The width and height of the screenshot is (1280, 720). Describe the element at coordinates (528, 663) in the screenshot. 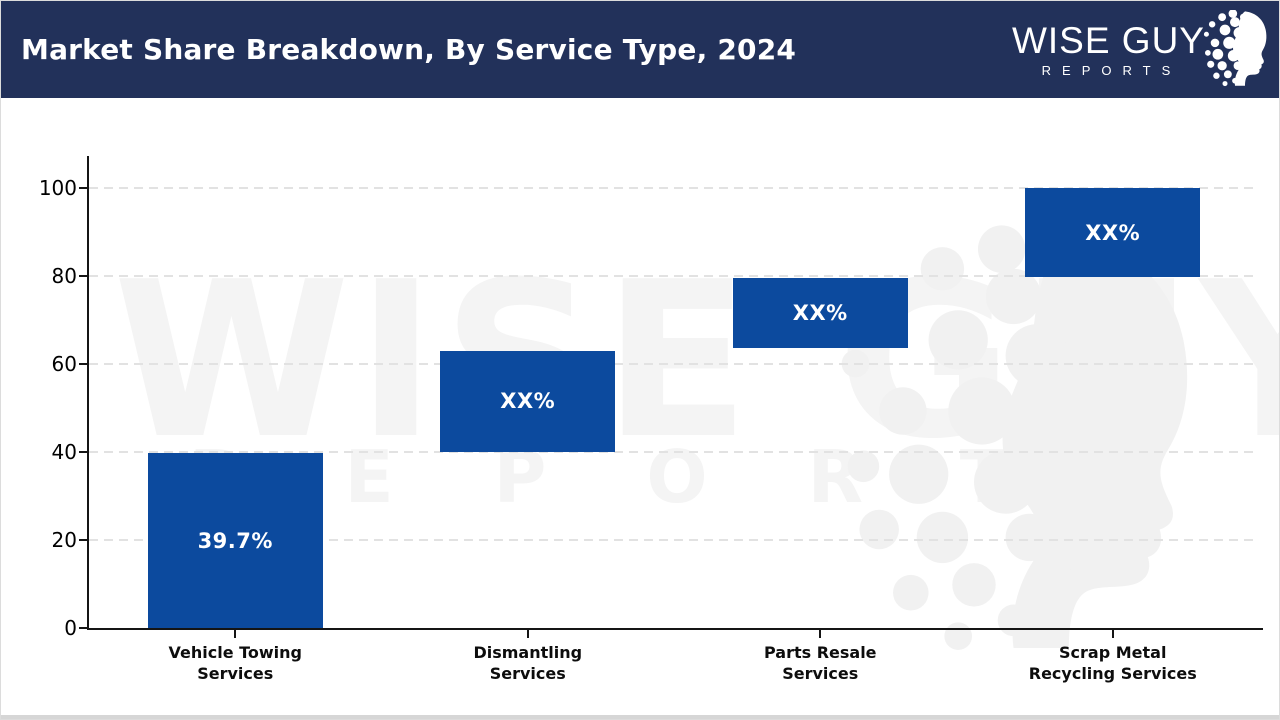

I see `x-category-label: Dismantling Services` at that location.